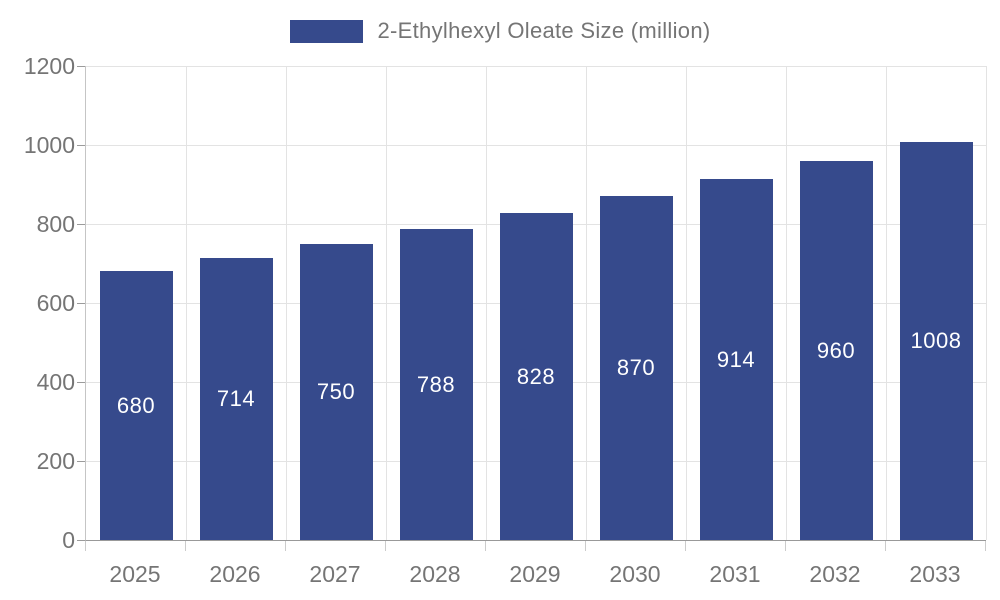  I want to click on bar-value-label: 1008, so click(936, 340).